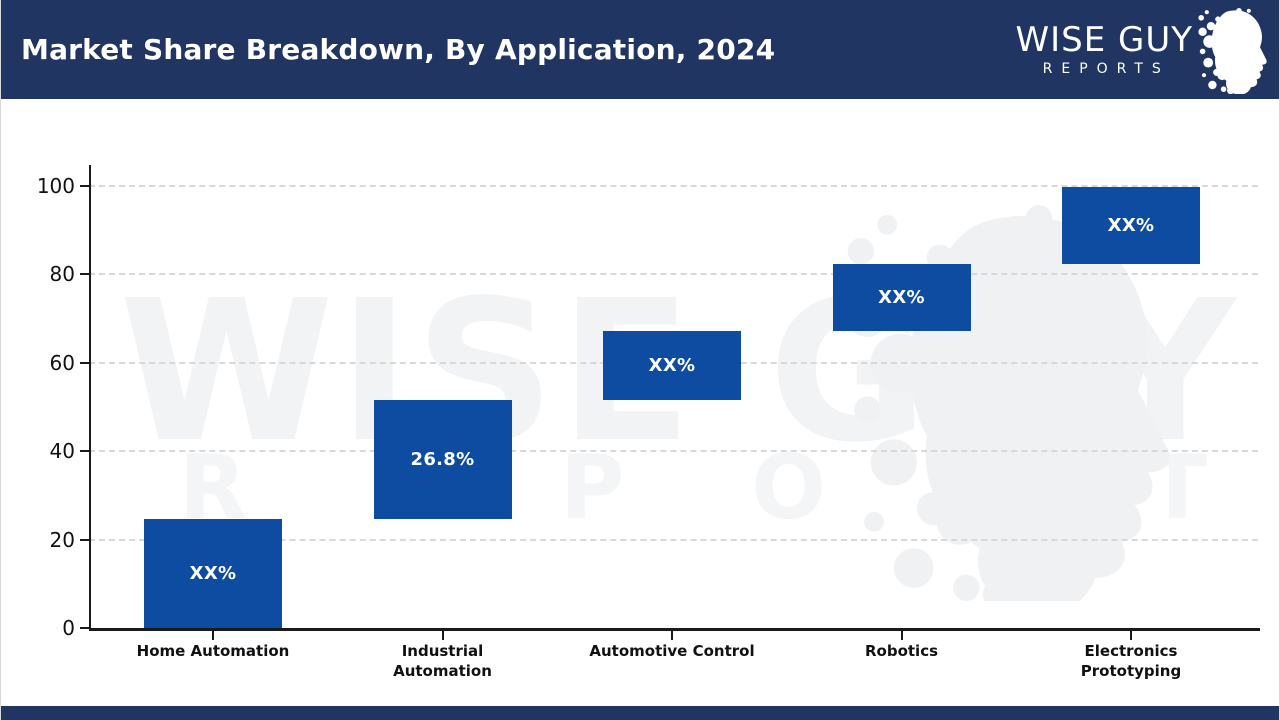  I want to click on bar-automotive-control: XX%, so click(672, 366).